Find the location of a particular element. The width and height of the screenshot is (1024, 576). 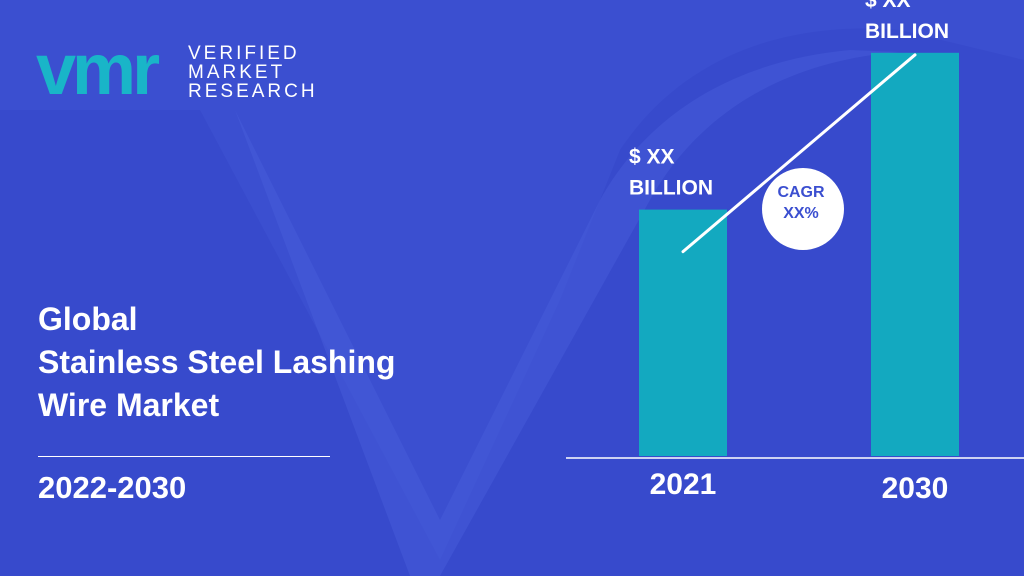

logo-wordmark: VERIFIED MARKET RESEARCH is located at coordinates (253, 72).